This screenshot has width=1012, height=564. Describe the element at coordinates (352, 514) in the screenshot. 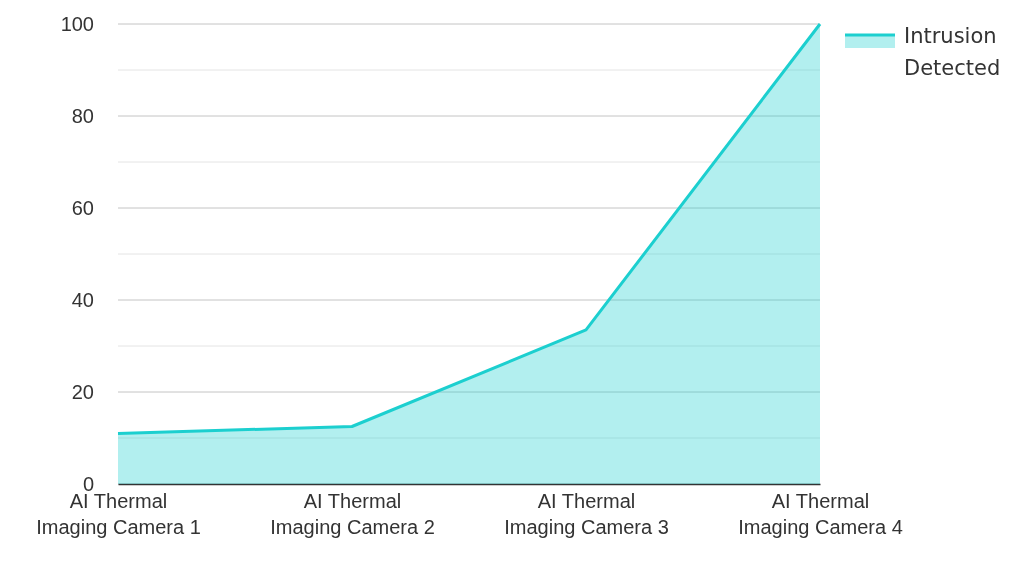

I see `x-tick-label: AI Thermal Imaging Camera 2` at that location.